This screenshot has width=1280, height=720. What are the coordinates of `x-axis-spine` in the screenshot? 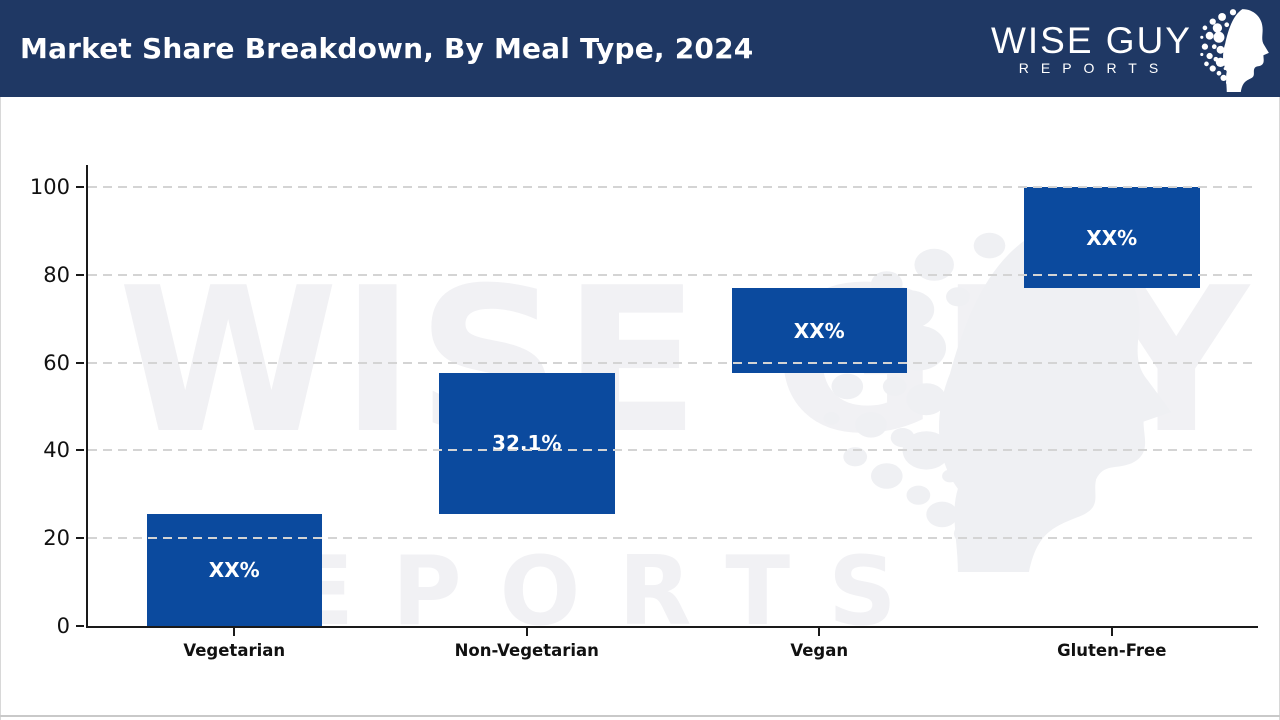 It's located at (672, 627).